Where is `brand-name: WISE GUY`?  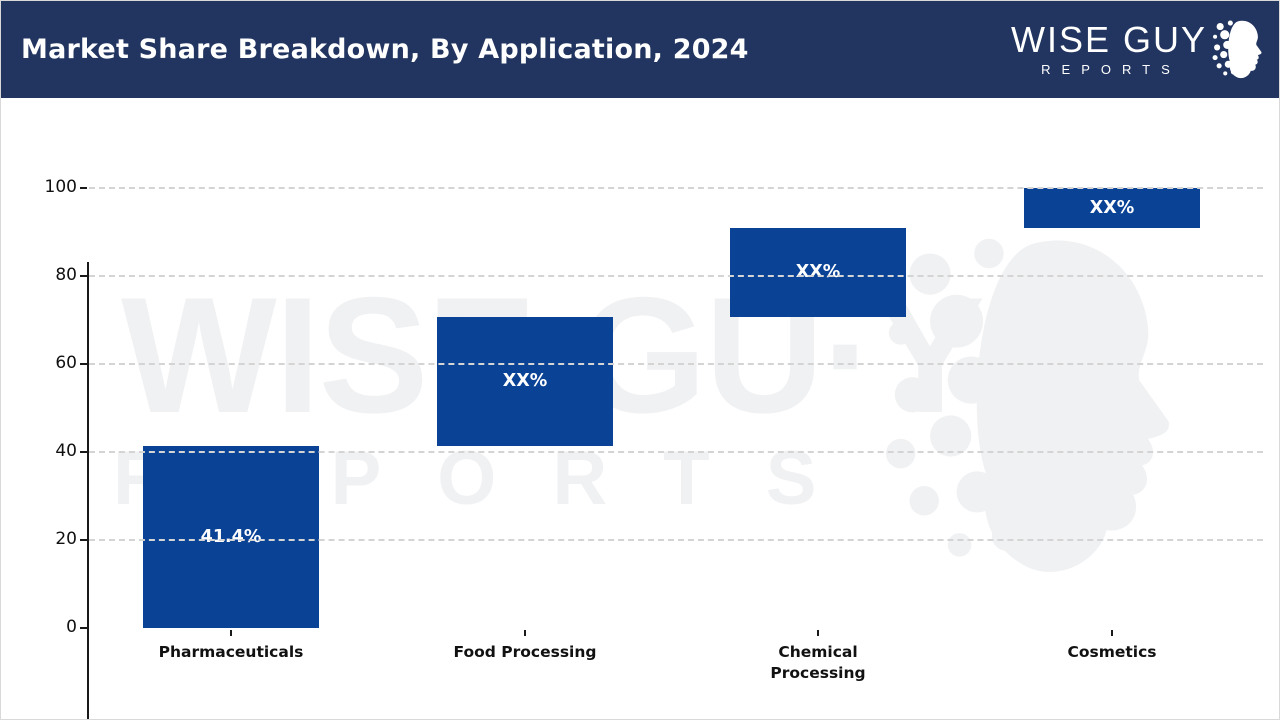
brand-name: WISE GUY is located at coordinates (1108, 39).